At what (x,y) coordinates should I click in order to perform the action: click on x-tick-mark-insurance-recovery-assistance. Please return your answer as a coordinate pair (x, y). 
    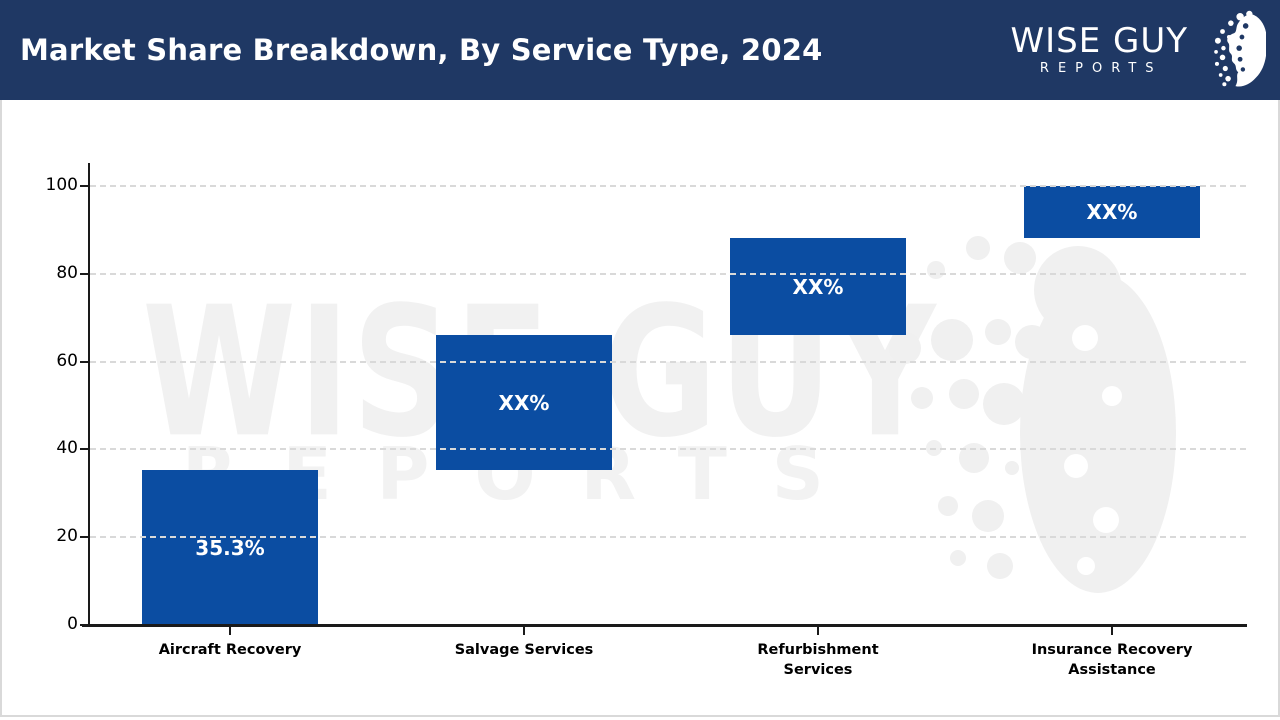
    Looking at the image, I should click on (1112, 631).